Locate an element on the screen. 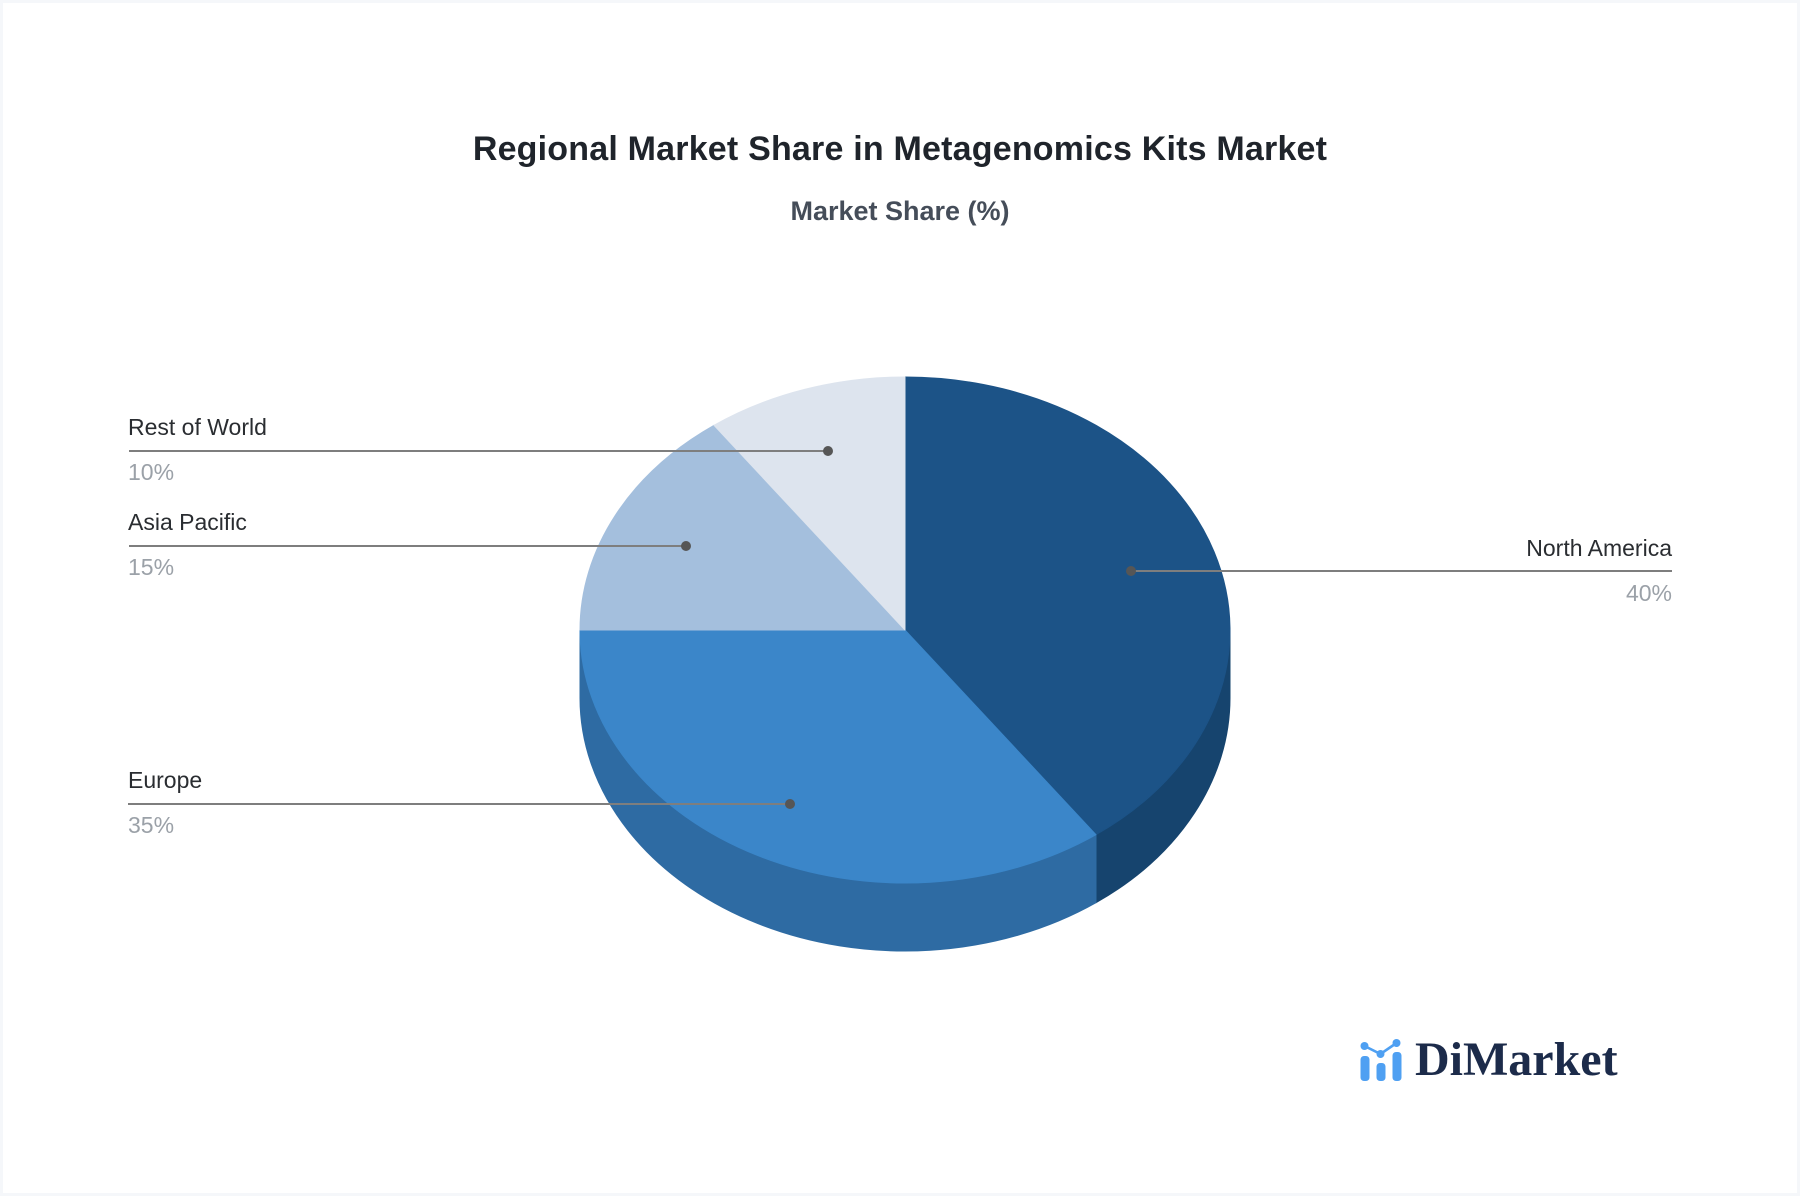  dimarket-logo-text: DiMarket is located at coordinates (1516, 1059).